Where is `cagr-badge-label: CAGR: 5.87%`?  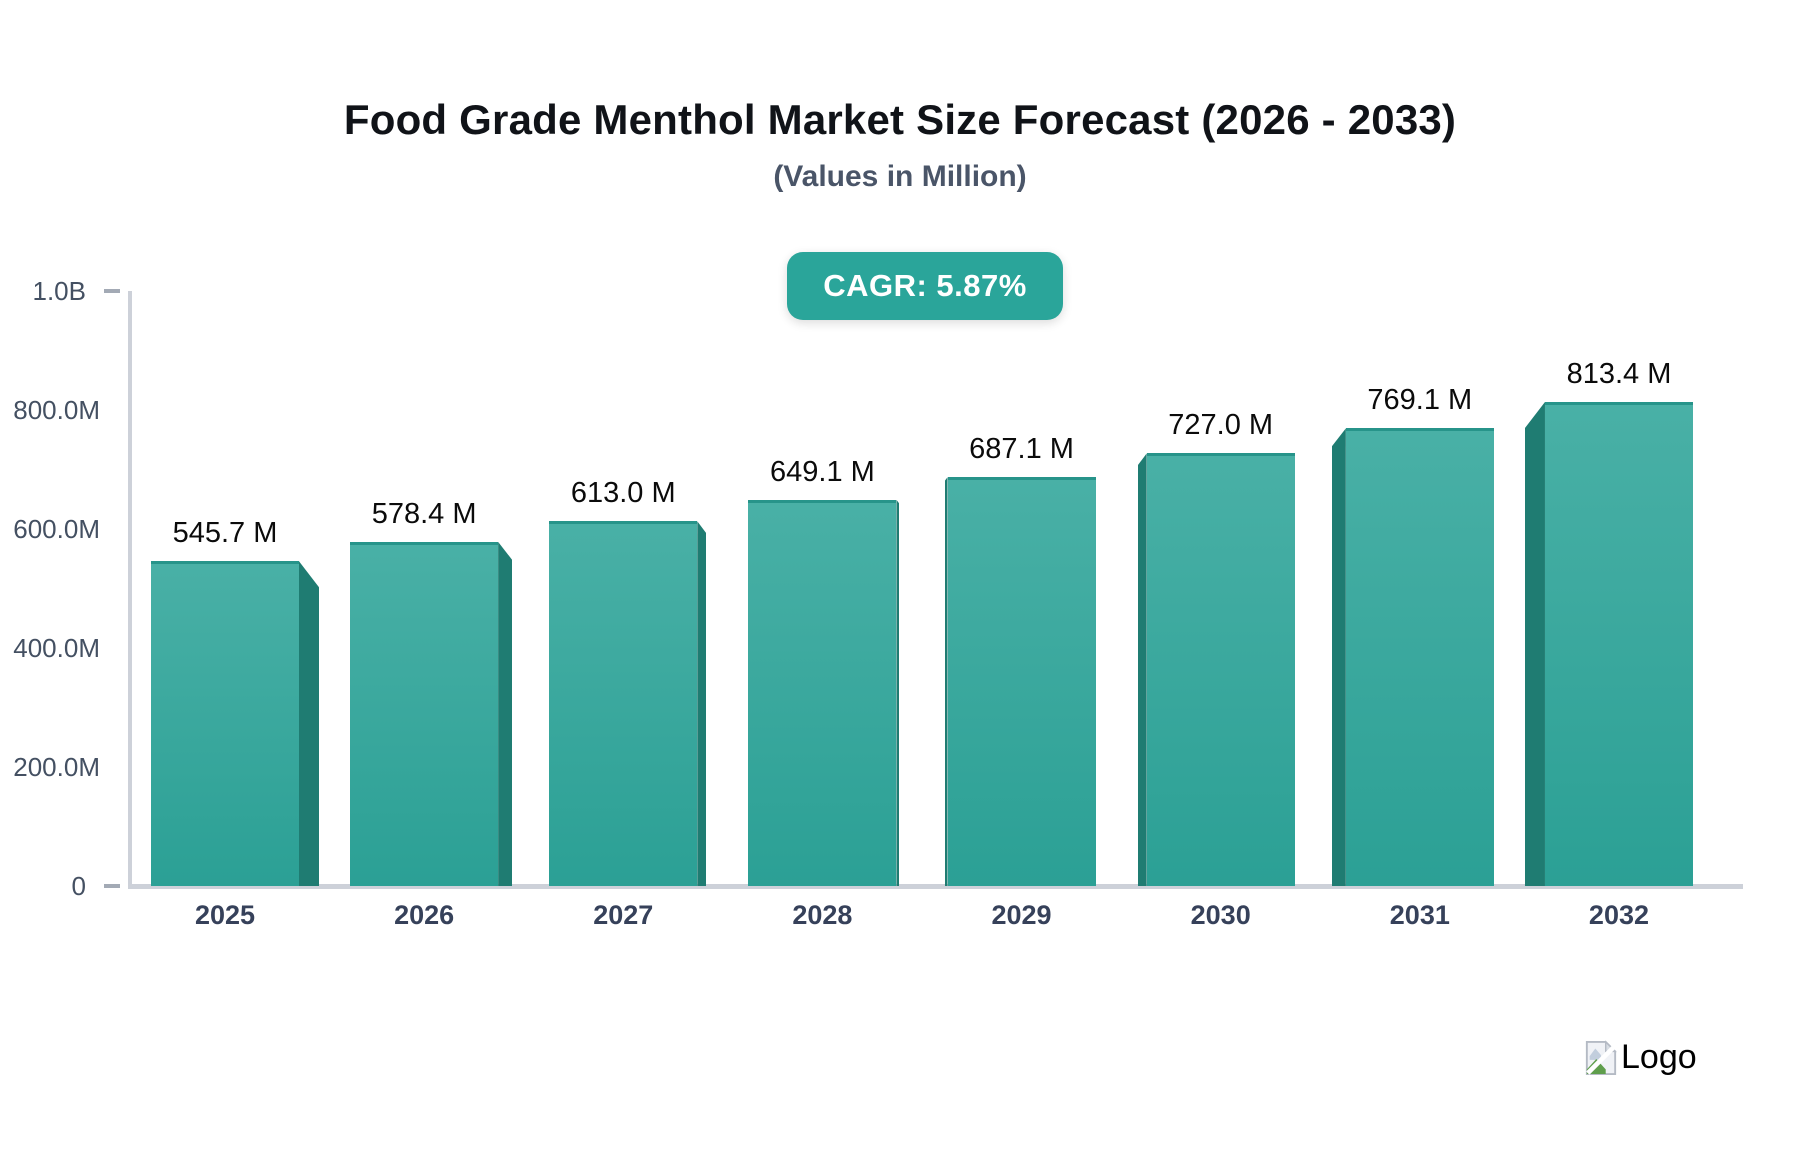 cagr-badge-label: CAGR: 5.87% is located at coordinates (925, 285).